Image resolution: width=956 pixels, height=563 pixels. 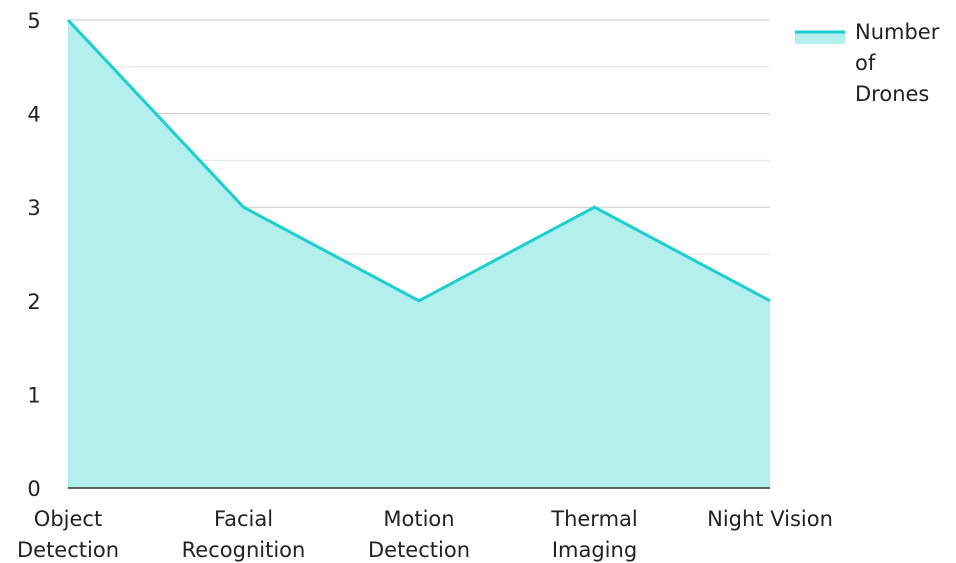 I want to click on x-tick-label: Night Vision, so click(x=770, y=519).